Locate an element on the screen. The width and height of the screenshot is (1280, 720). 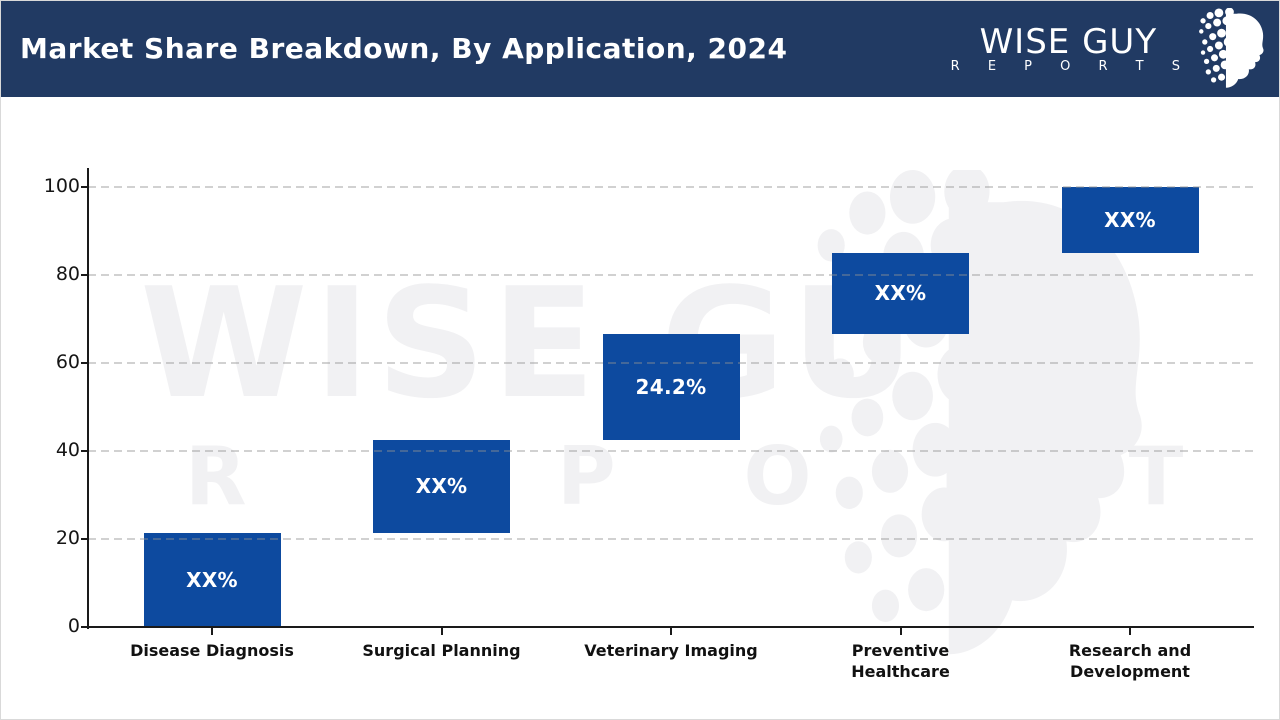
brand-name: WISE GUY is located at coordinates (1068, 41).